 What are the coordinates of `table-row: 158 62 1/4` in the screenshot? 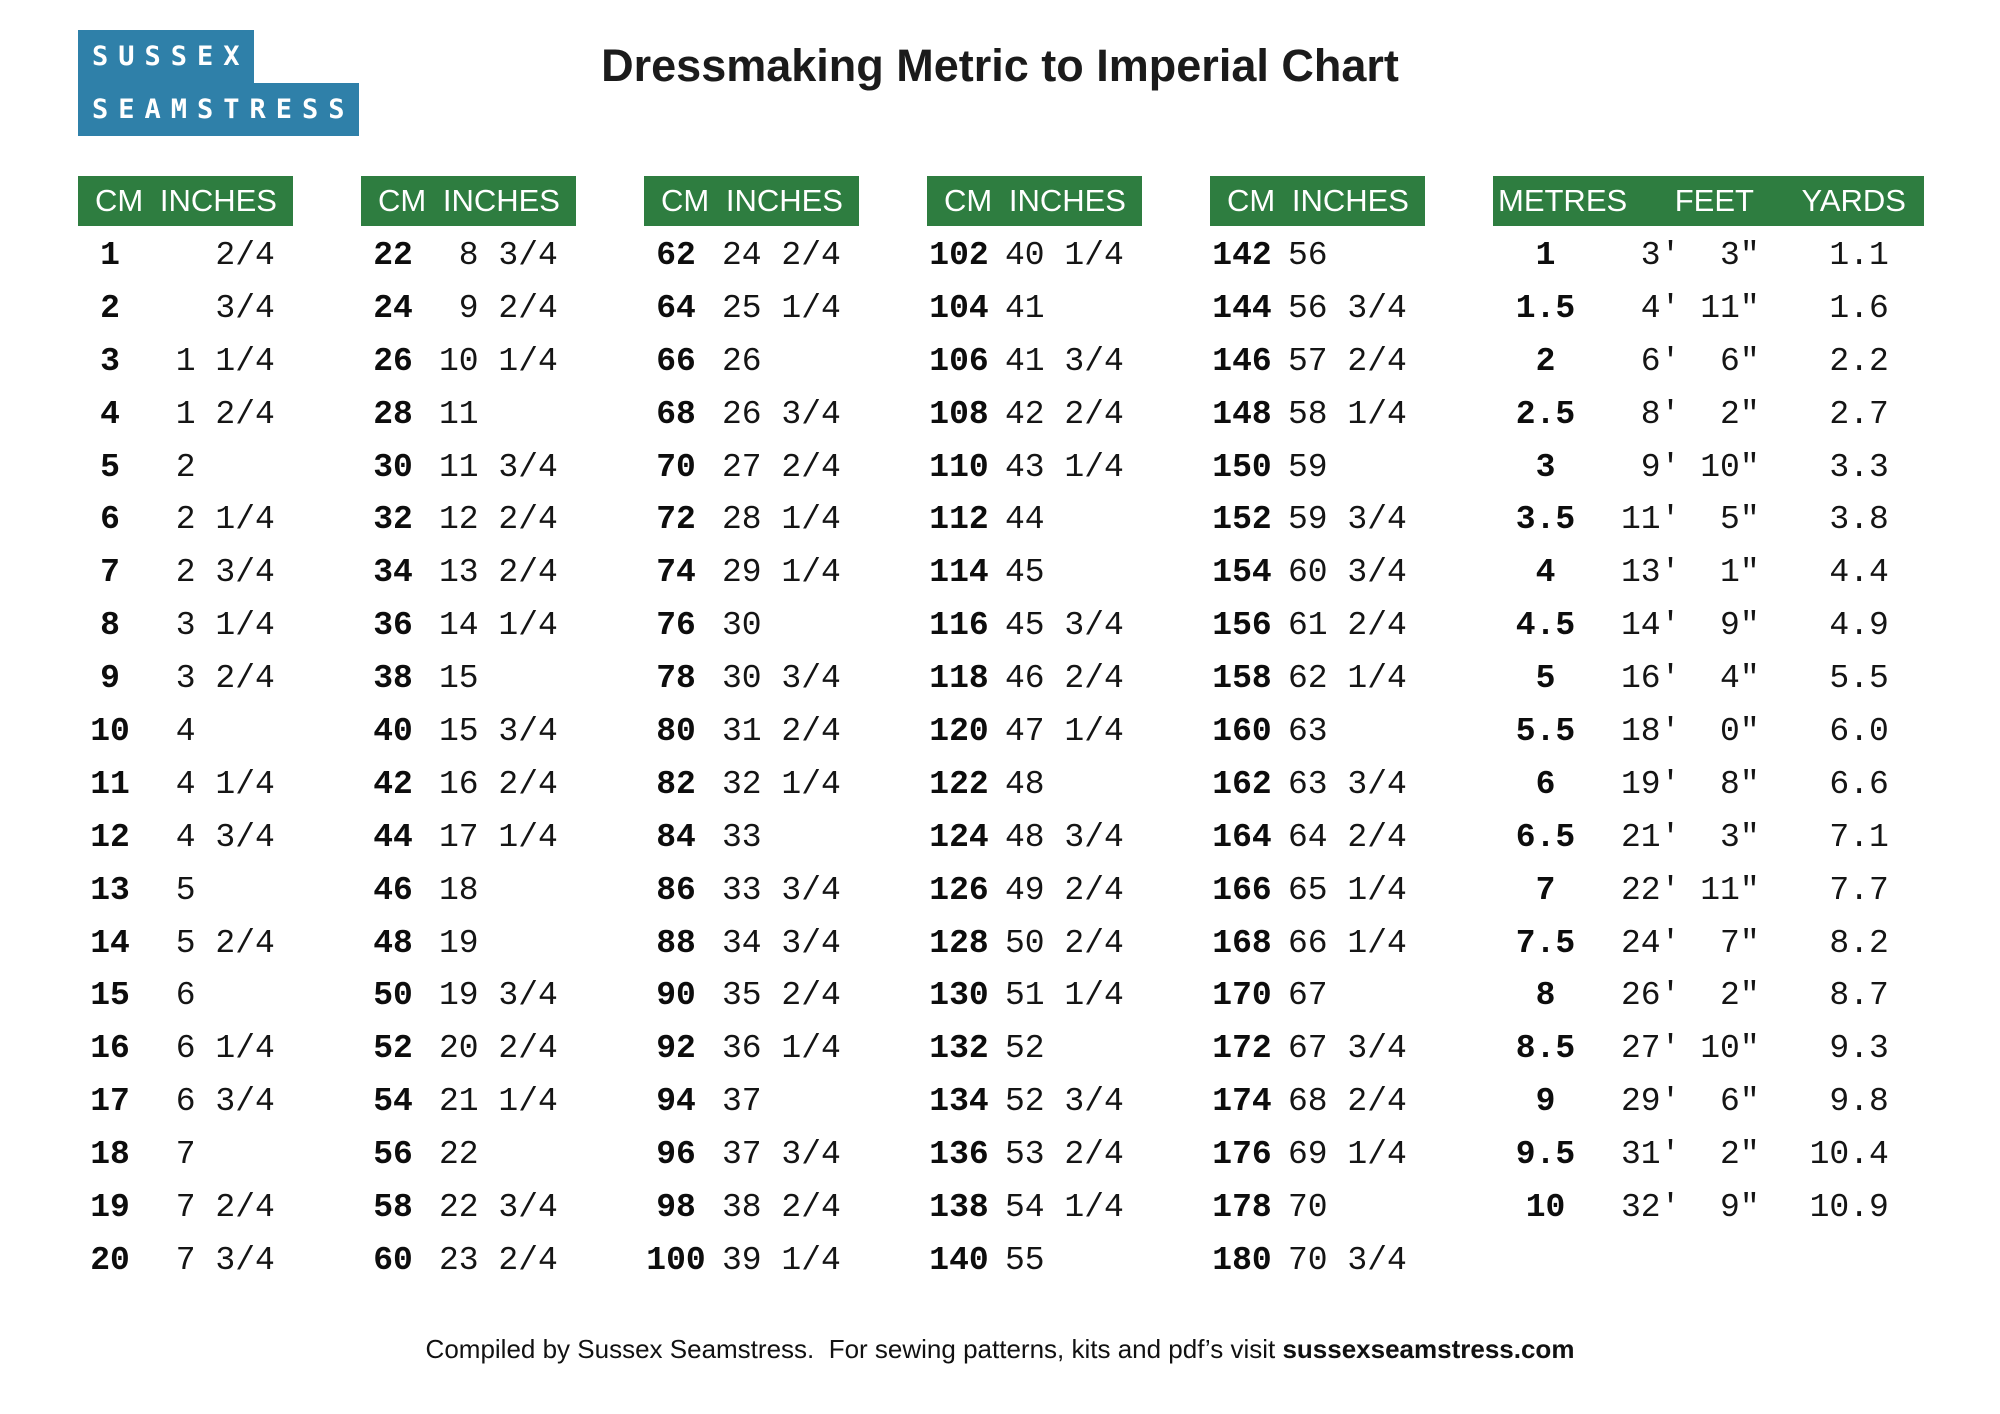 It's located at (1317, 678).